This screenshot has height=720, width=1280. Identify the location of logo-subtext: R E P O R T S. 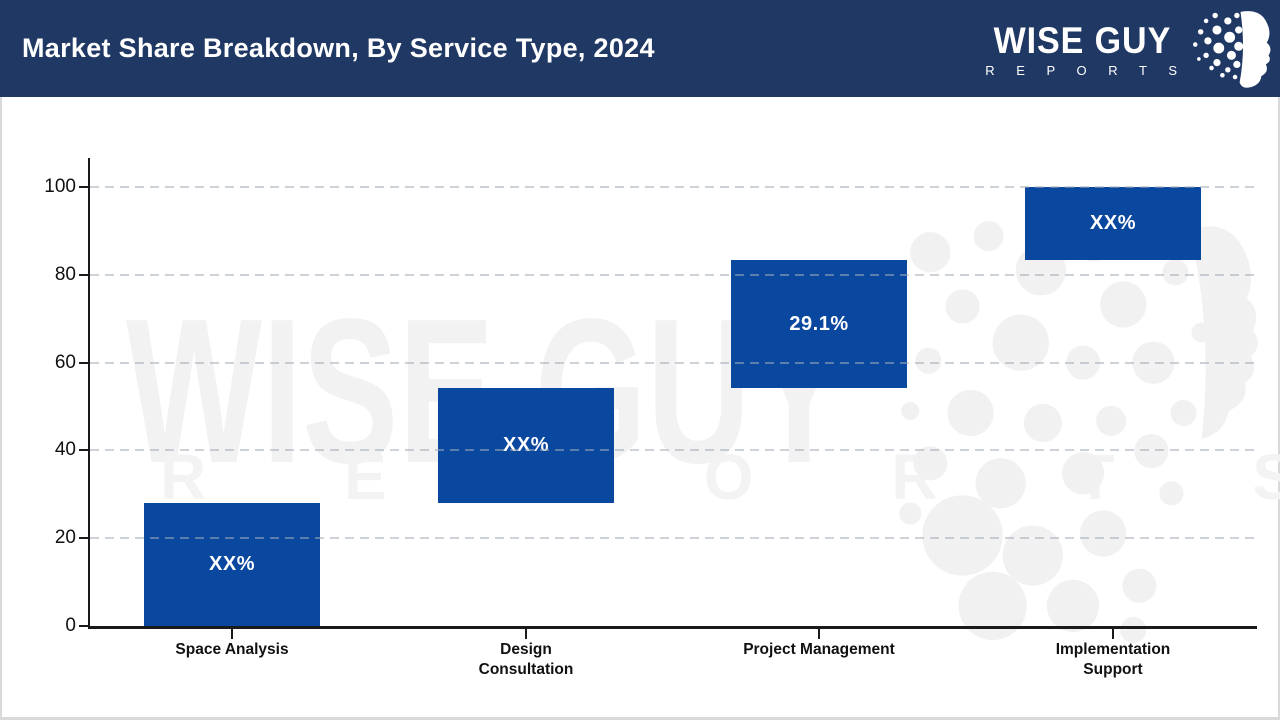
(1085, 70).